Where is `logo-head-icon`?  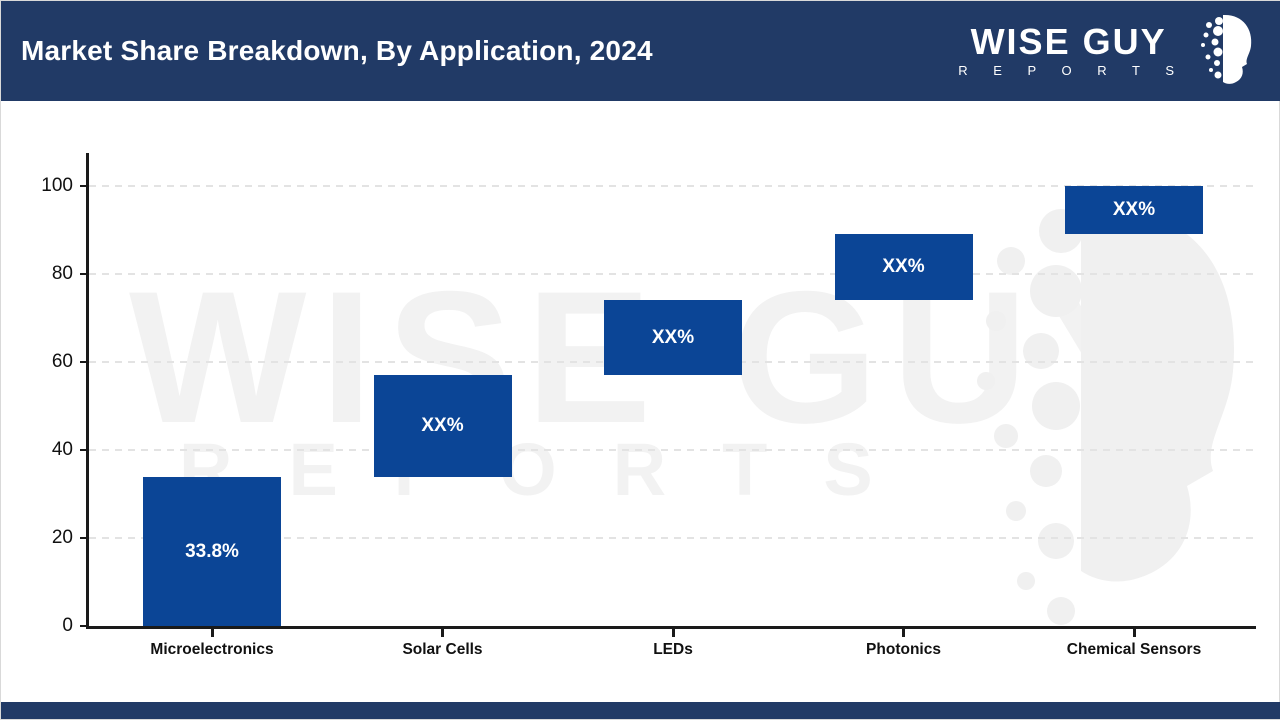
logo-head-icon is located at coordinates (1222, 51).